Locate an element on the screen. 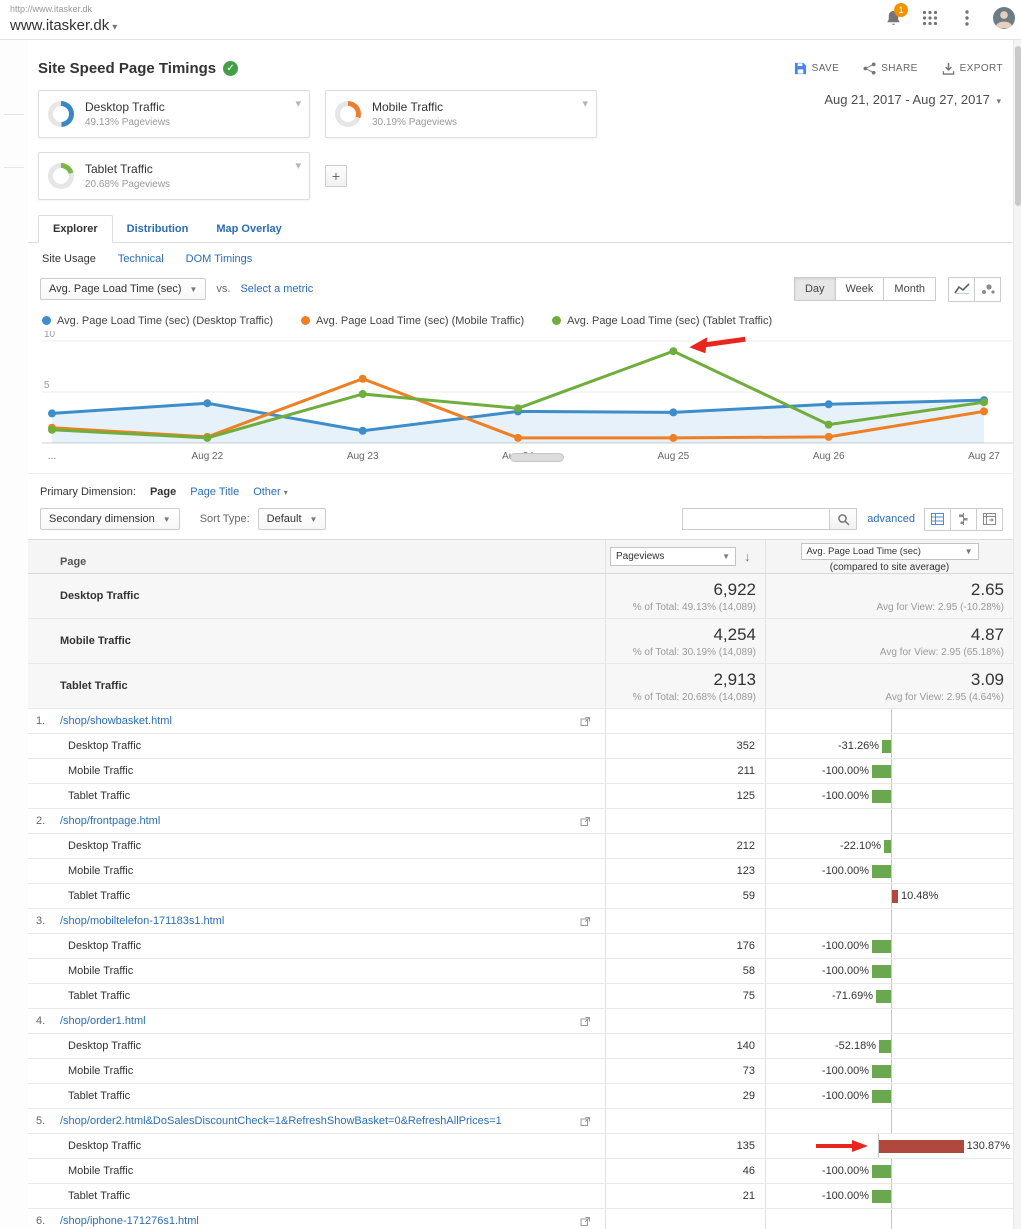  pageviews-value: 140 is located at coordinates (745, 1046).